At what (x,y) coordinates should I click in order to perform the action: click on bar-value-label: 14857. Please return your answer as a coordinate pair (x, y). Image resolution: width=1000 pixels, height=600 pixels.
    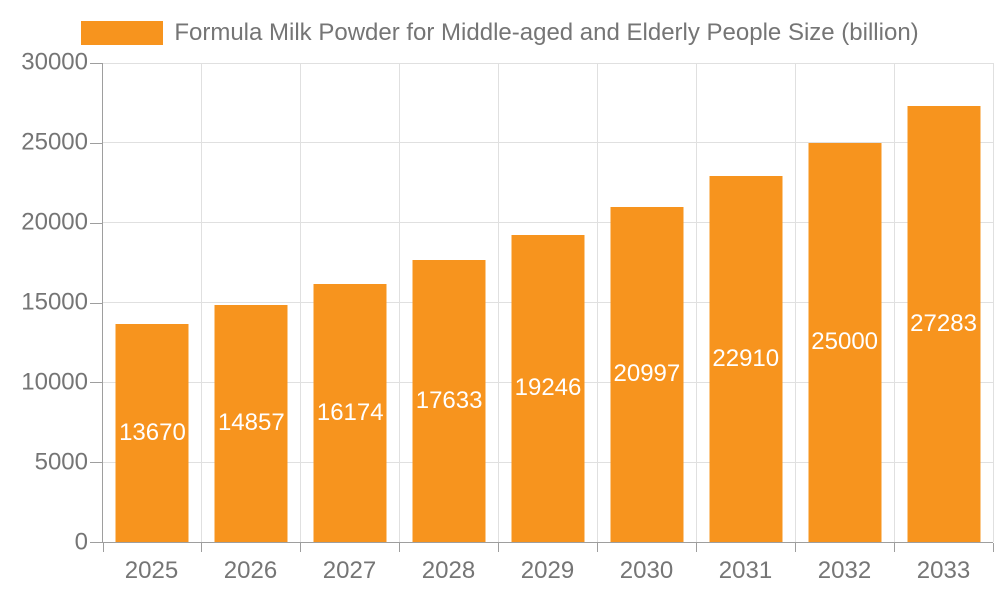
    Looking at the image, I should click on (251, 423).